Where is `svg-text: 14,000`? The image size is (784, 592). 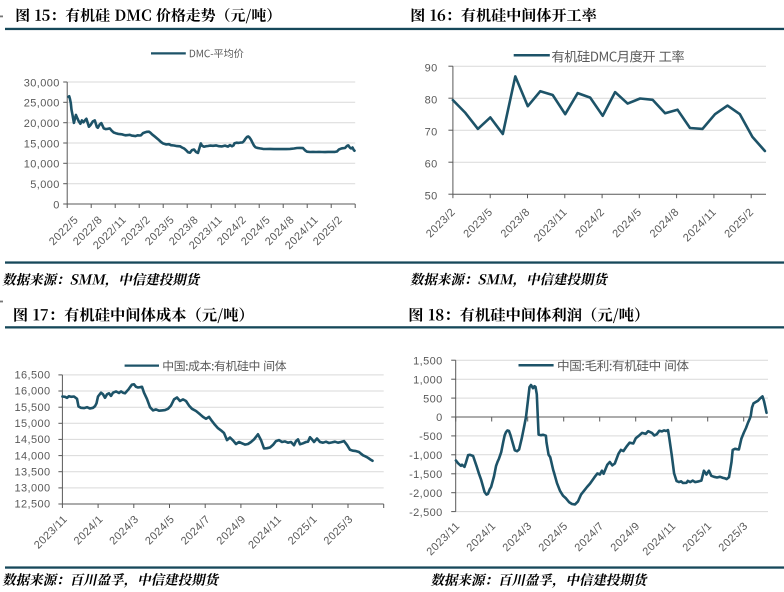 svg-text: 14,000 is located at coordinates (32, 456).